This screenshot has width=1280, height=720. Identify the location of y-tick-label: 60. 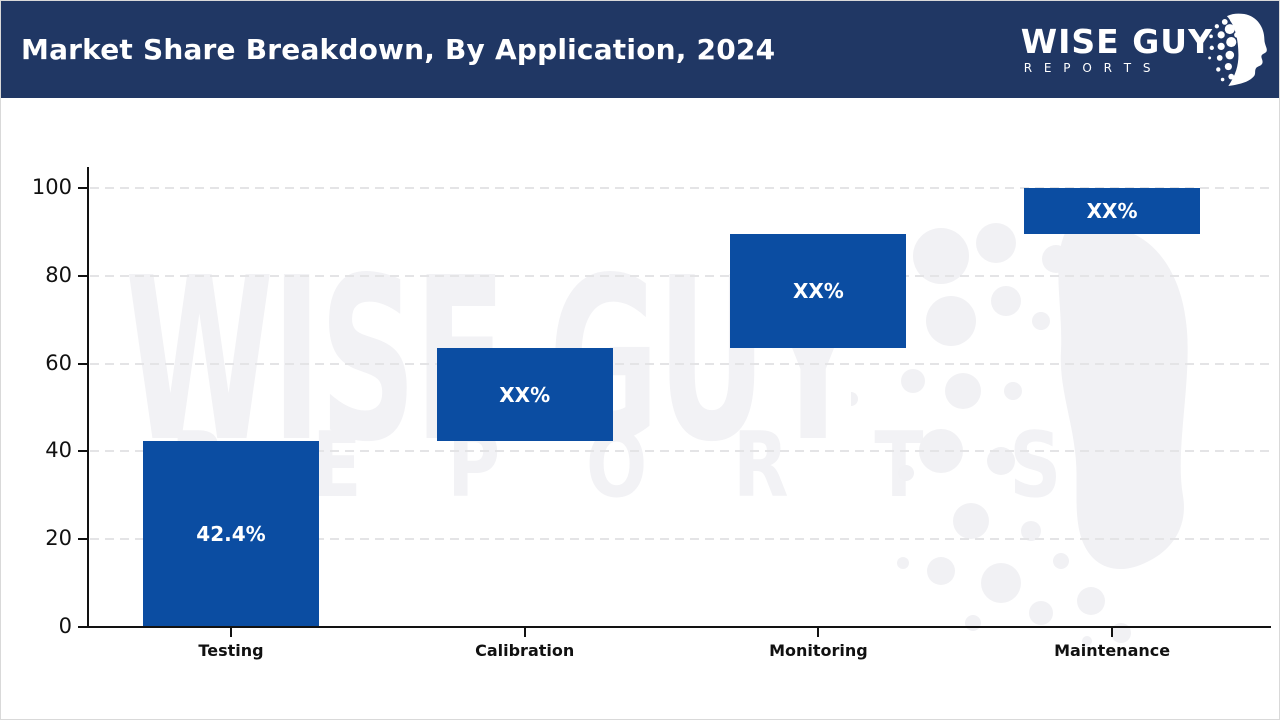
(58, 362).